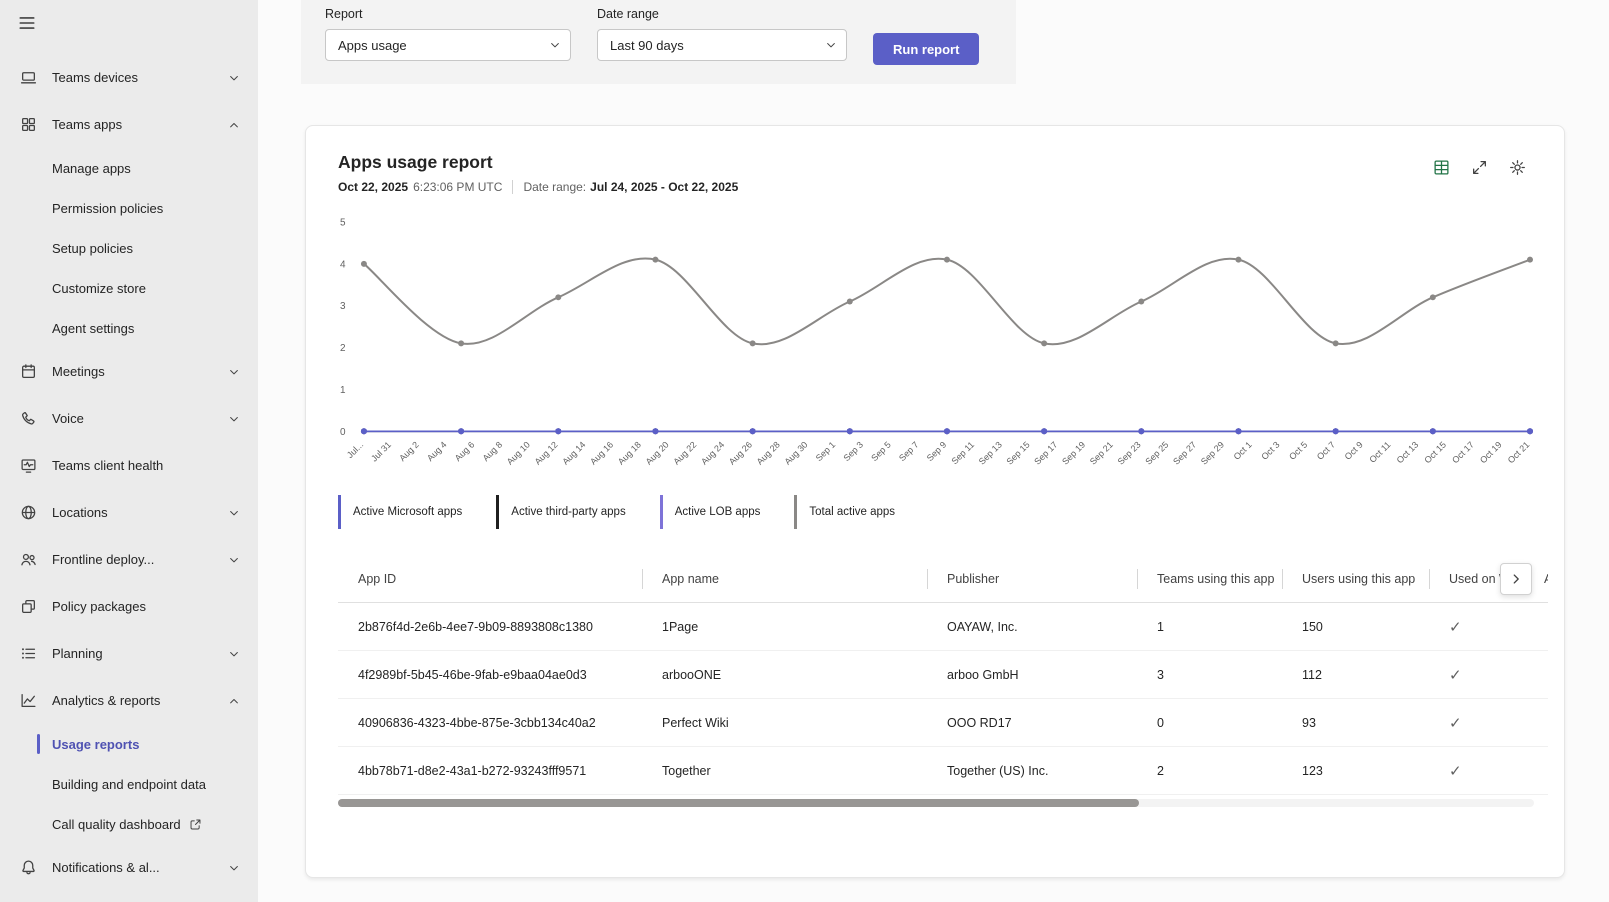 The height and width of the screenshot is (902, 1609). Describe the element at coordinates (129, 653) in the screenshot. I see `sidebar-item-planning: Planning` at that location.